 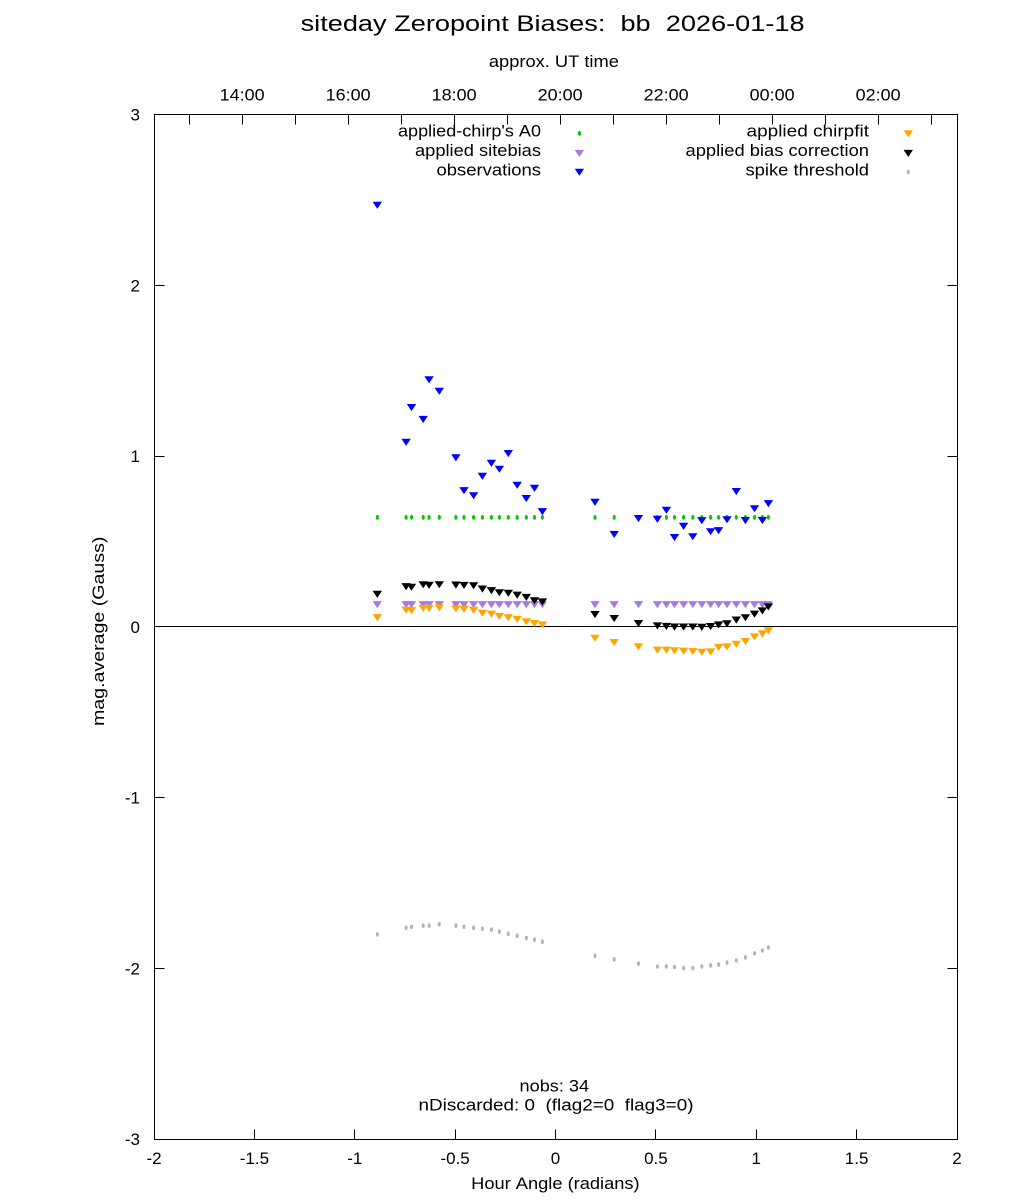 What do you see at coordinates (348, 94) in the screenshot?
I see `svg-text: 16:00` at bounding box center [348, 94].